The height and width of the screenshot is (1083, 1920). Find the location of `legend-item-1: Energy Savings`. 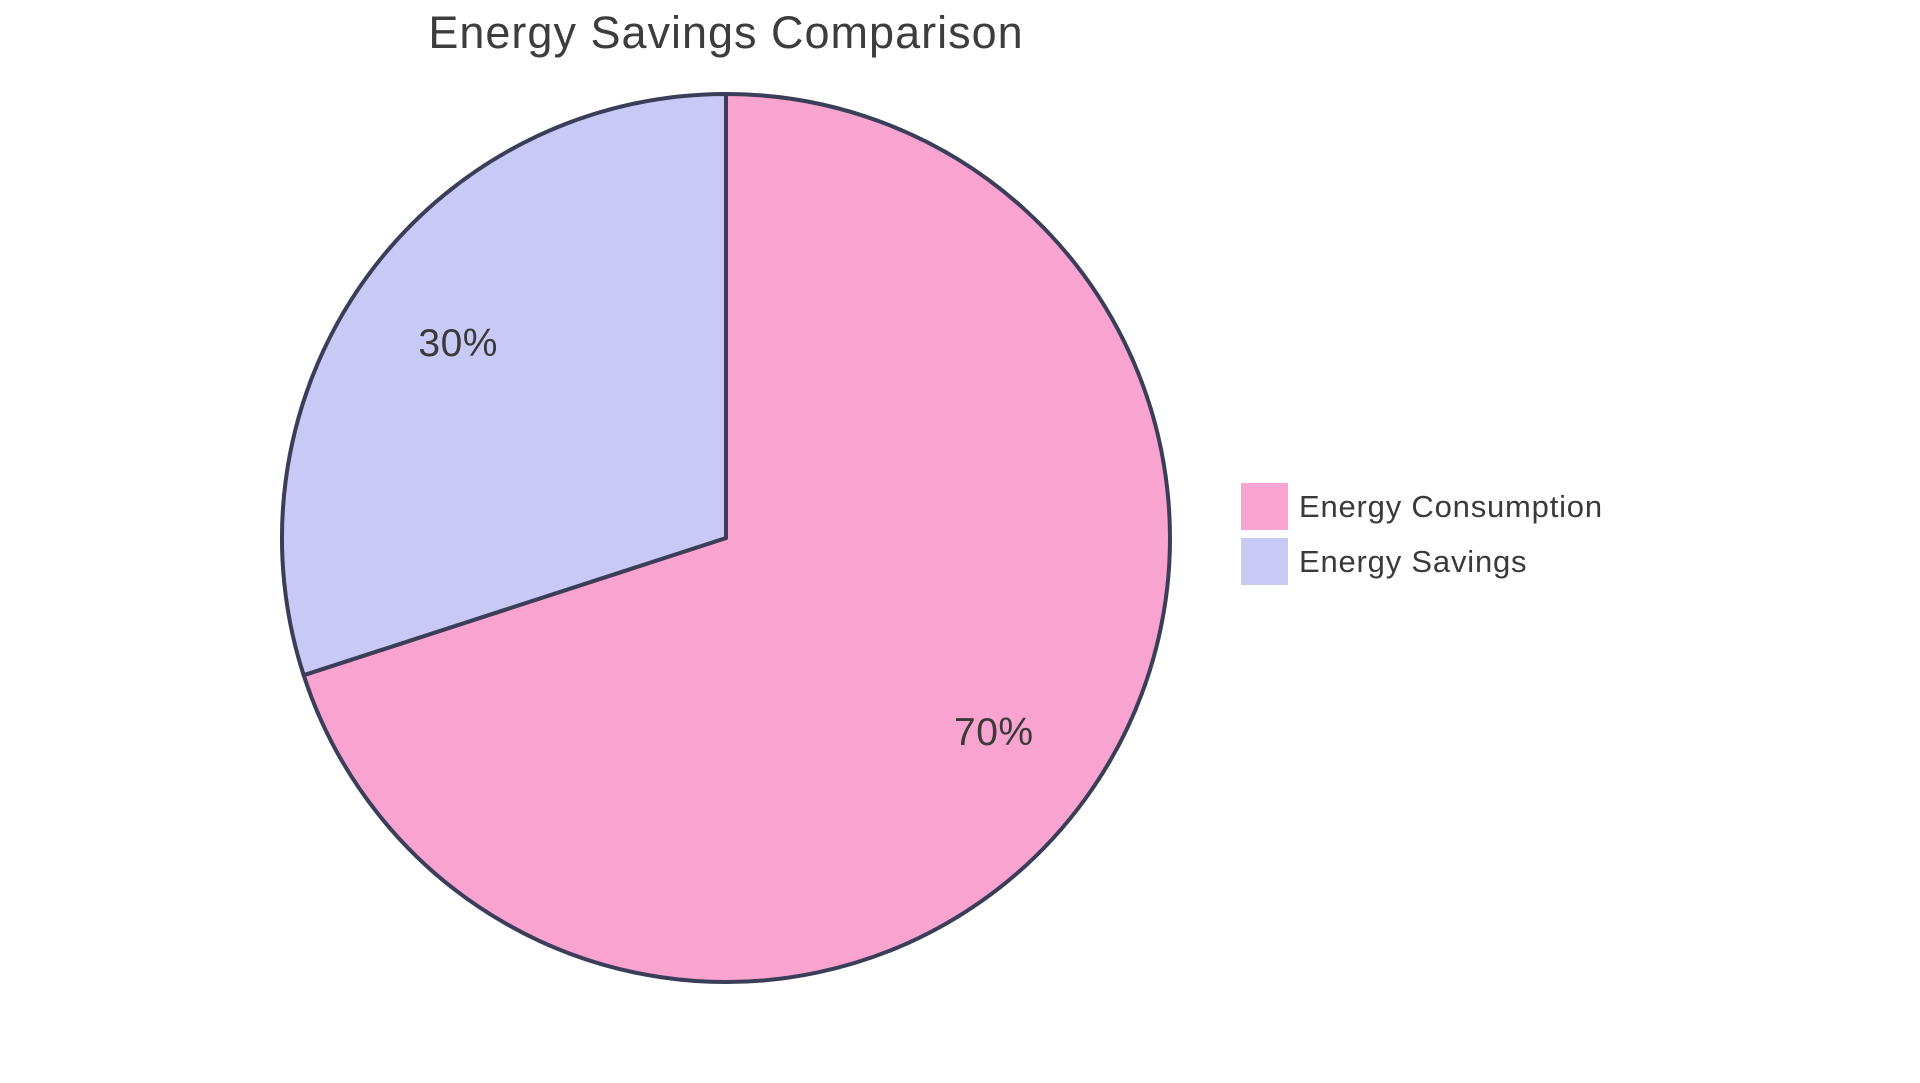

legend-item-1: Energy Savings is located at coordinates (1422, 561).